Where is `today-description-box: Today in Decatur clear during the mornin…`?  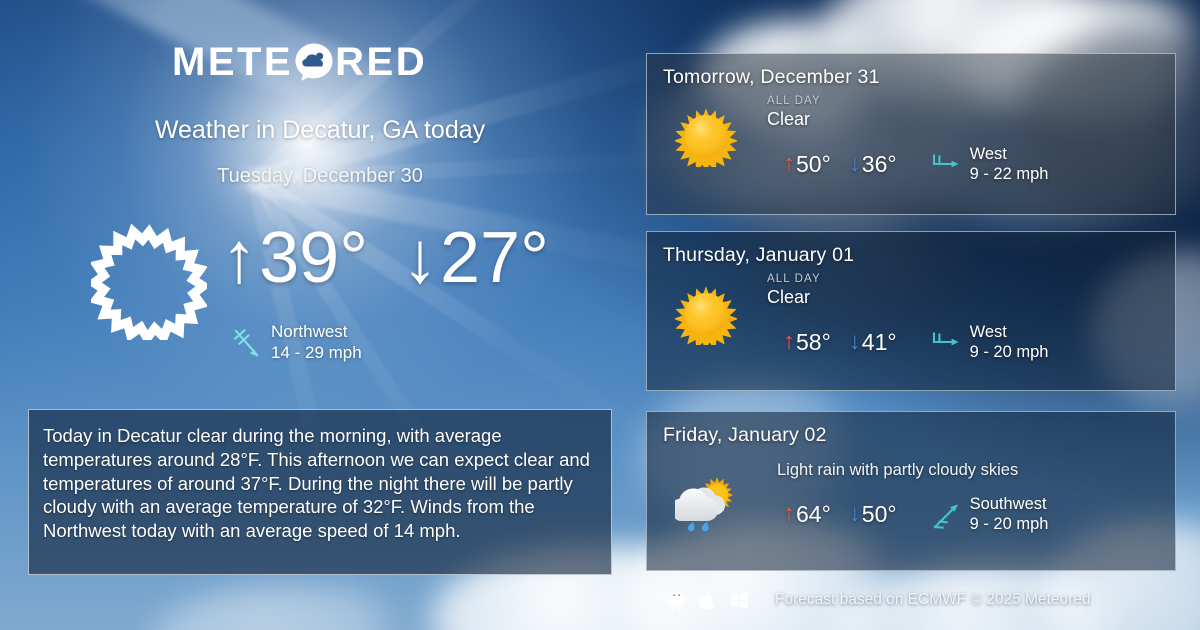 today-description-box: Today in Decatur clear during the mornin… is located at coordinates (320, 492).